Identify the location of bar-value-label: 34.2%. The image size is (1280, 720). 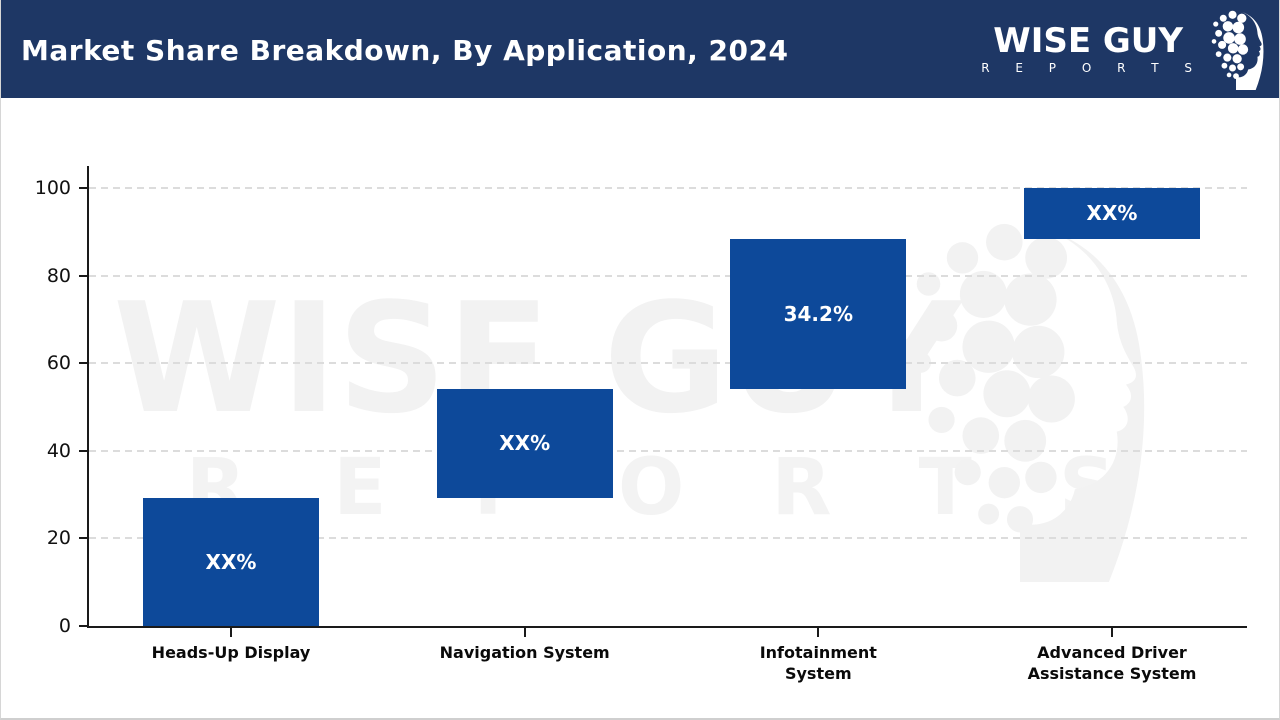
(818, 313).